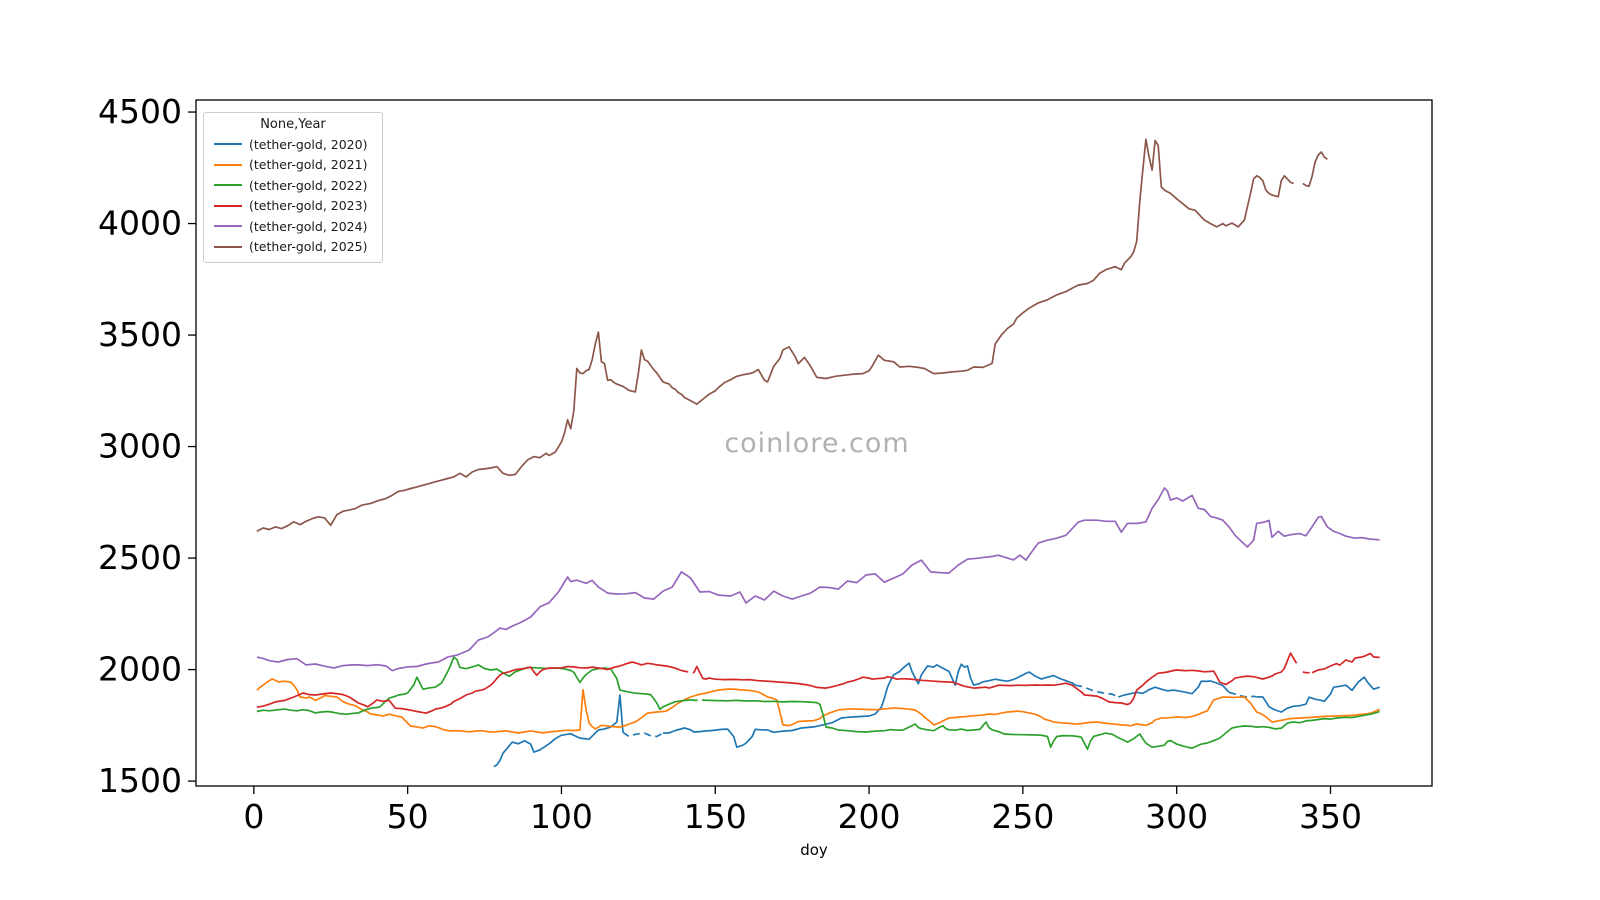  I want to click on legend-item: (tether-gold, 2021), so click(293, 165).